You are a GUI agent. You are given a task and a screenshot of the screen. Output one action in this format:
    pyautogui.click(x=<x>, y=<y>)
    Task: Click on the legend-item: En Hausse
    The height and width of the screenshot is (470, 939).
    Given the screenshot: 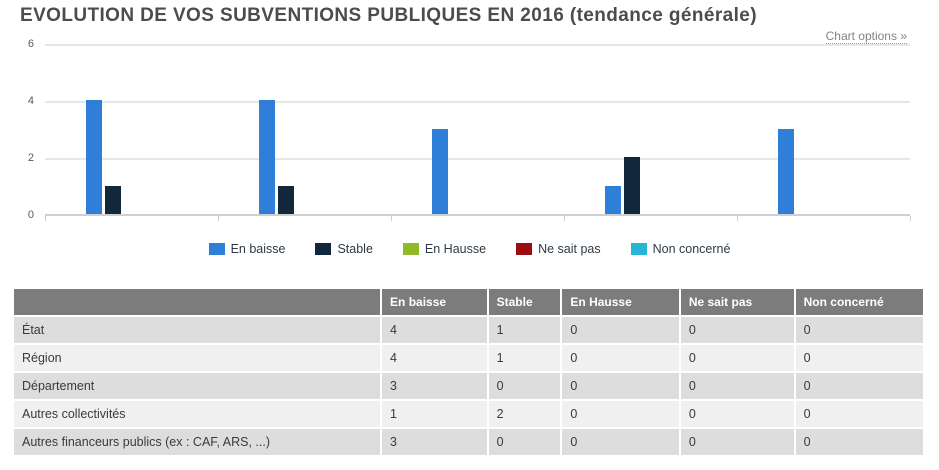 What is the action you would take?
    pyautogui.click(x=444, y=249)
    